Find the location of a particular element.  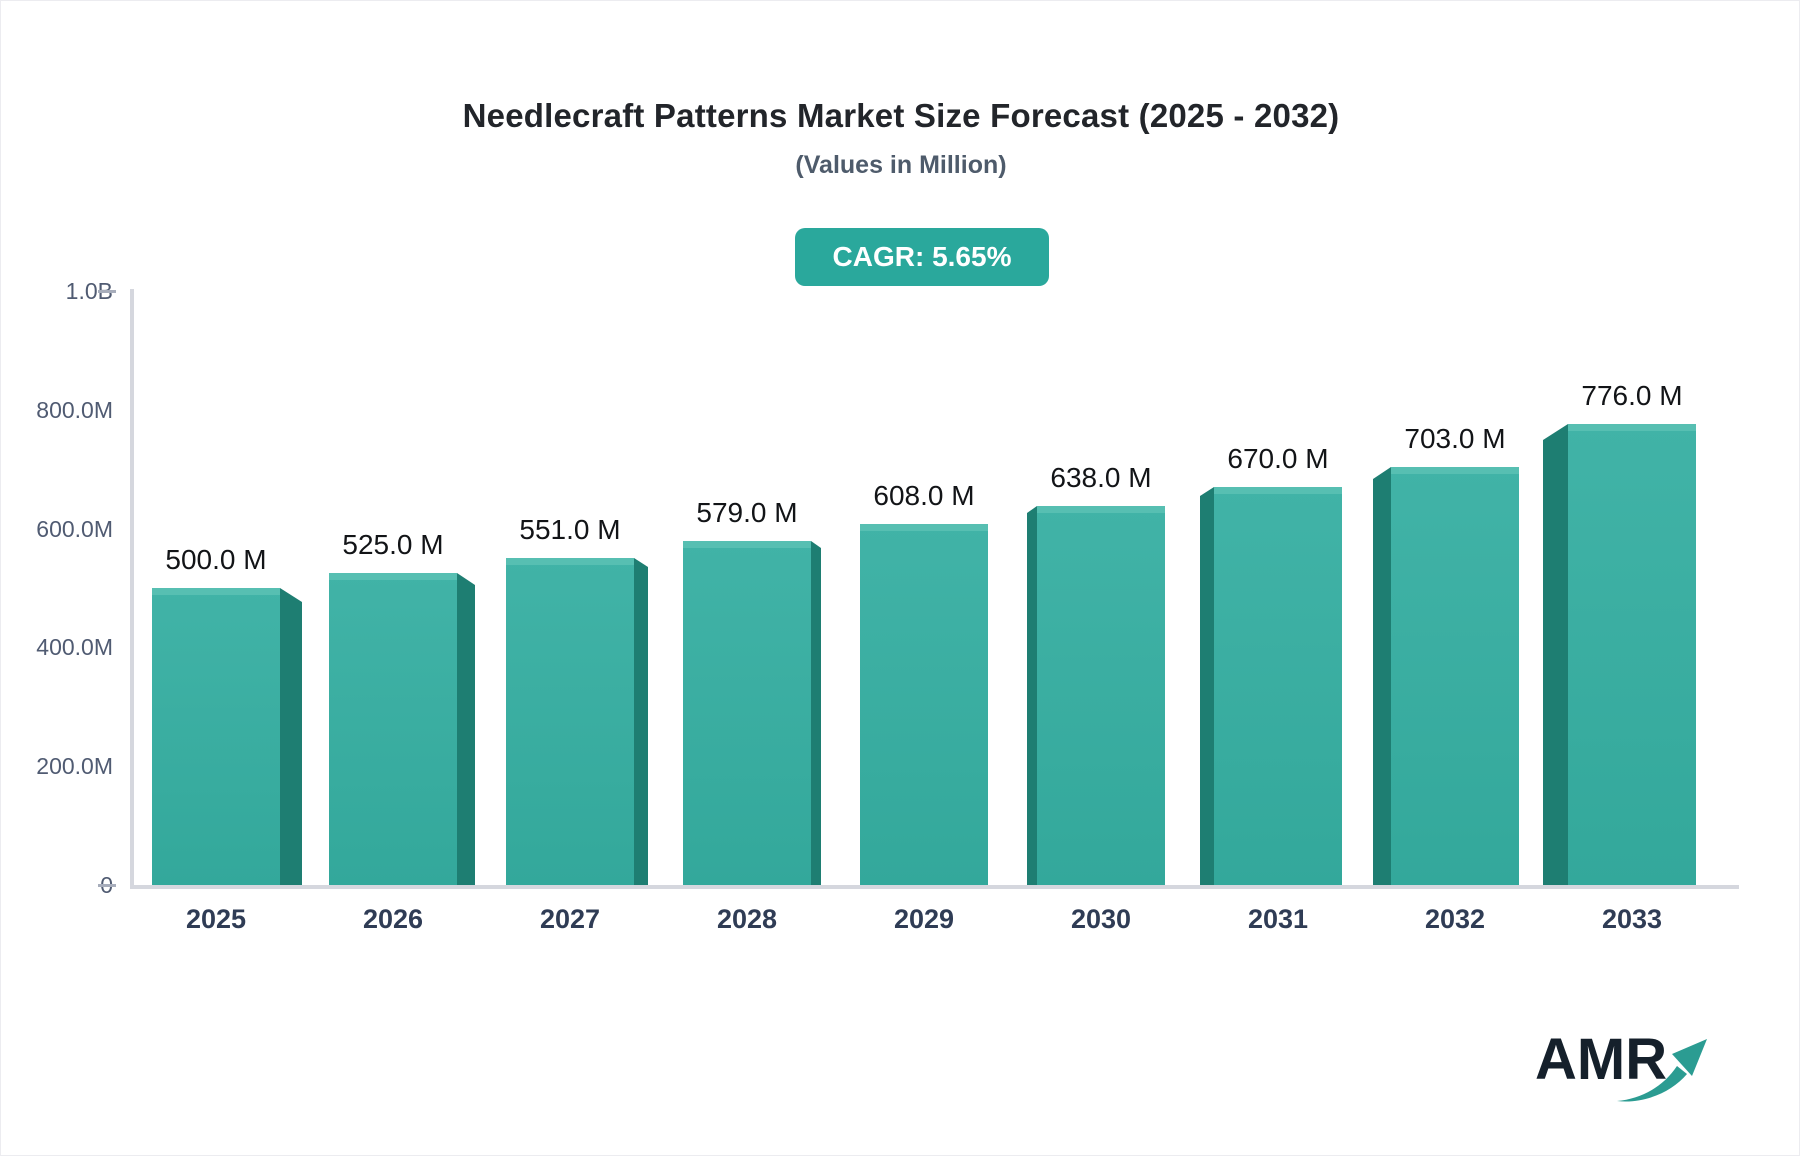

x-axis-tick-label: 2028 is located at coordinates (747, 919).